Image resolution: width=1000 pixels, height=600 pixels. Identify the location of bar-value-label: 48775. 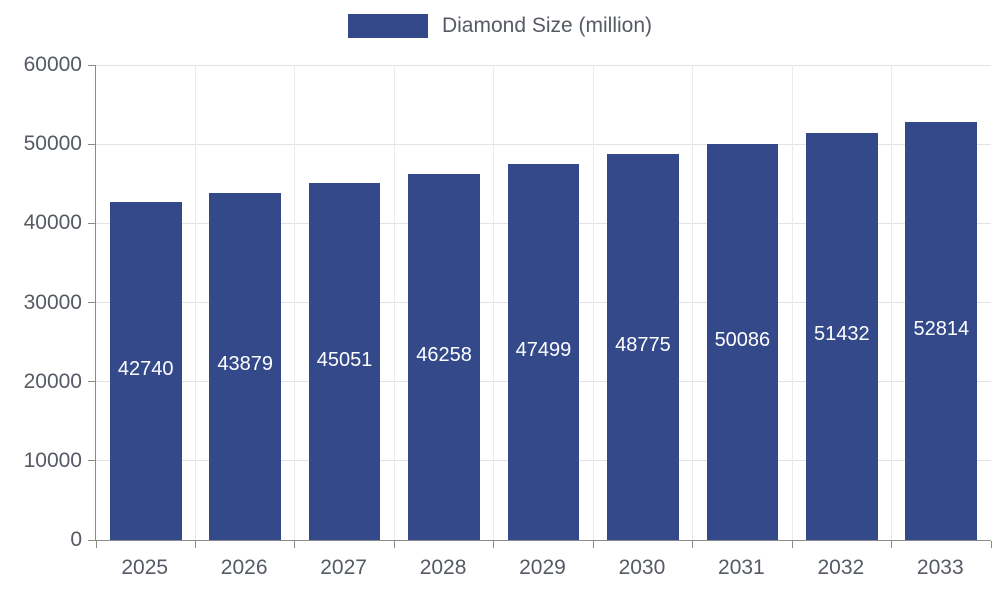
(643, 344).